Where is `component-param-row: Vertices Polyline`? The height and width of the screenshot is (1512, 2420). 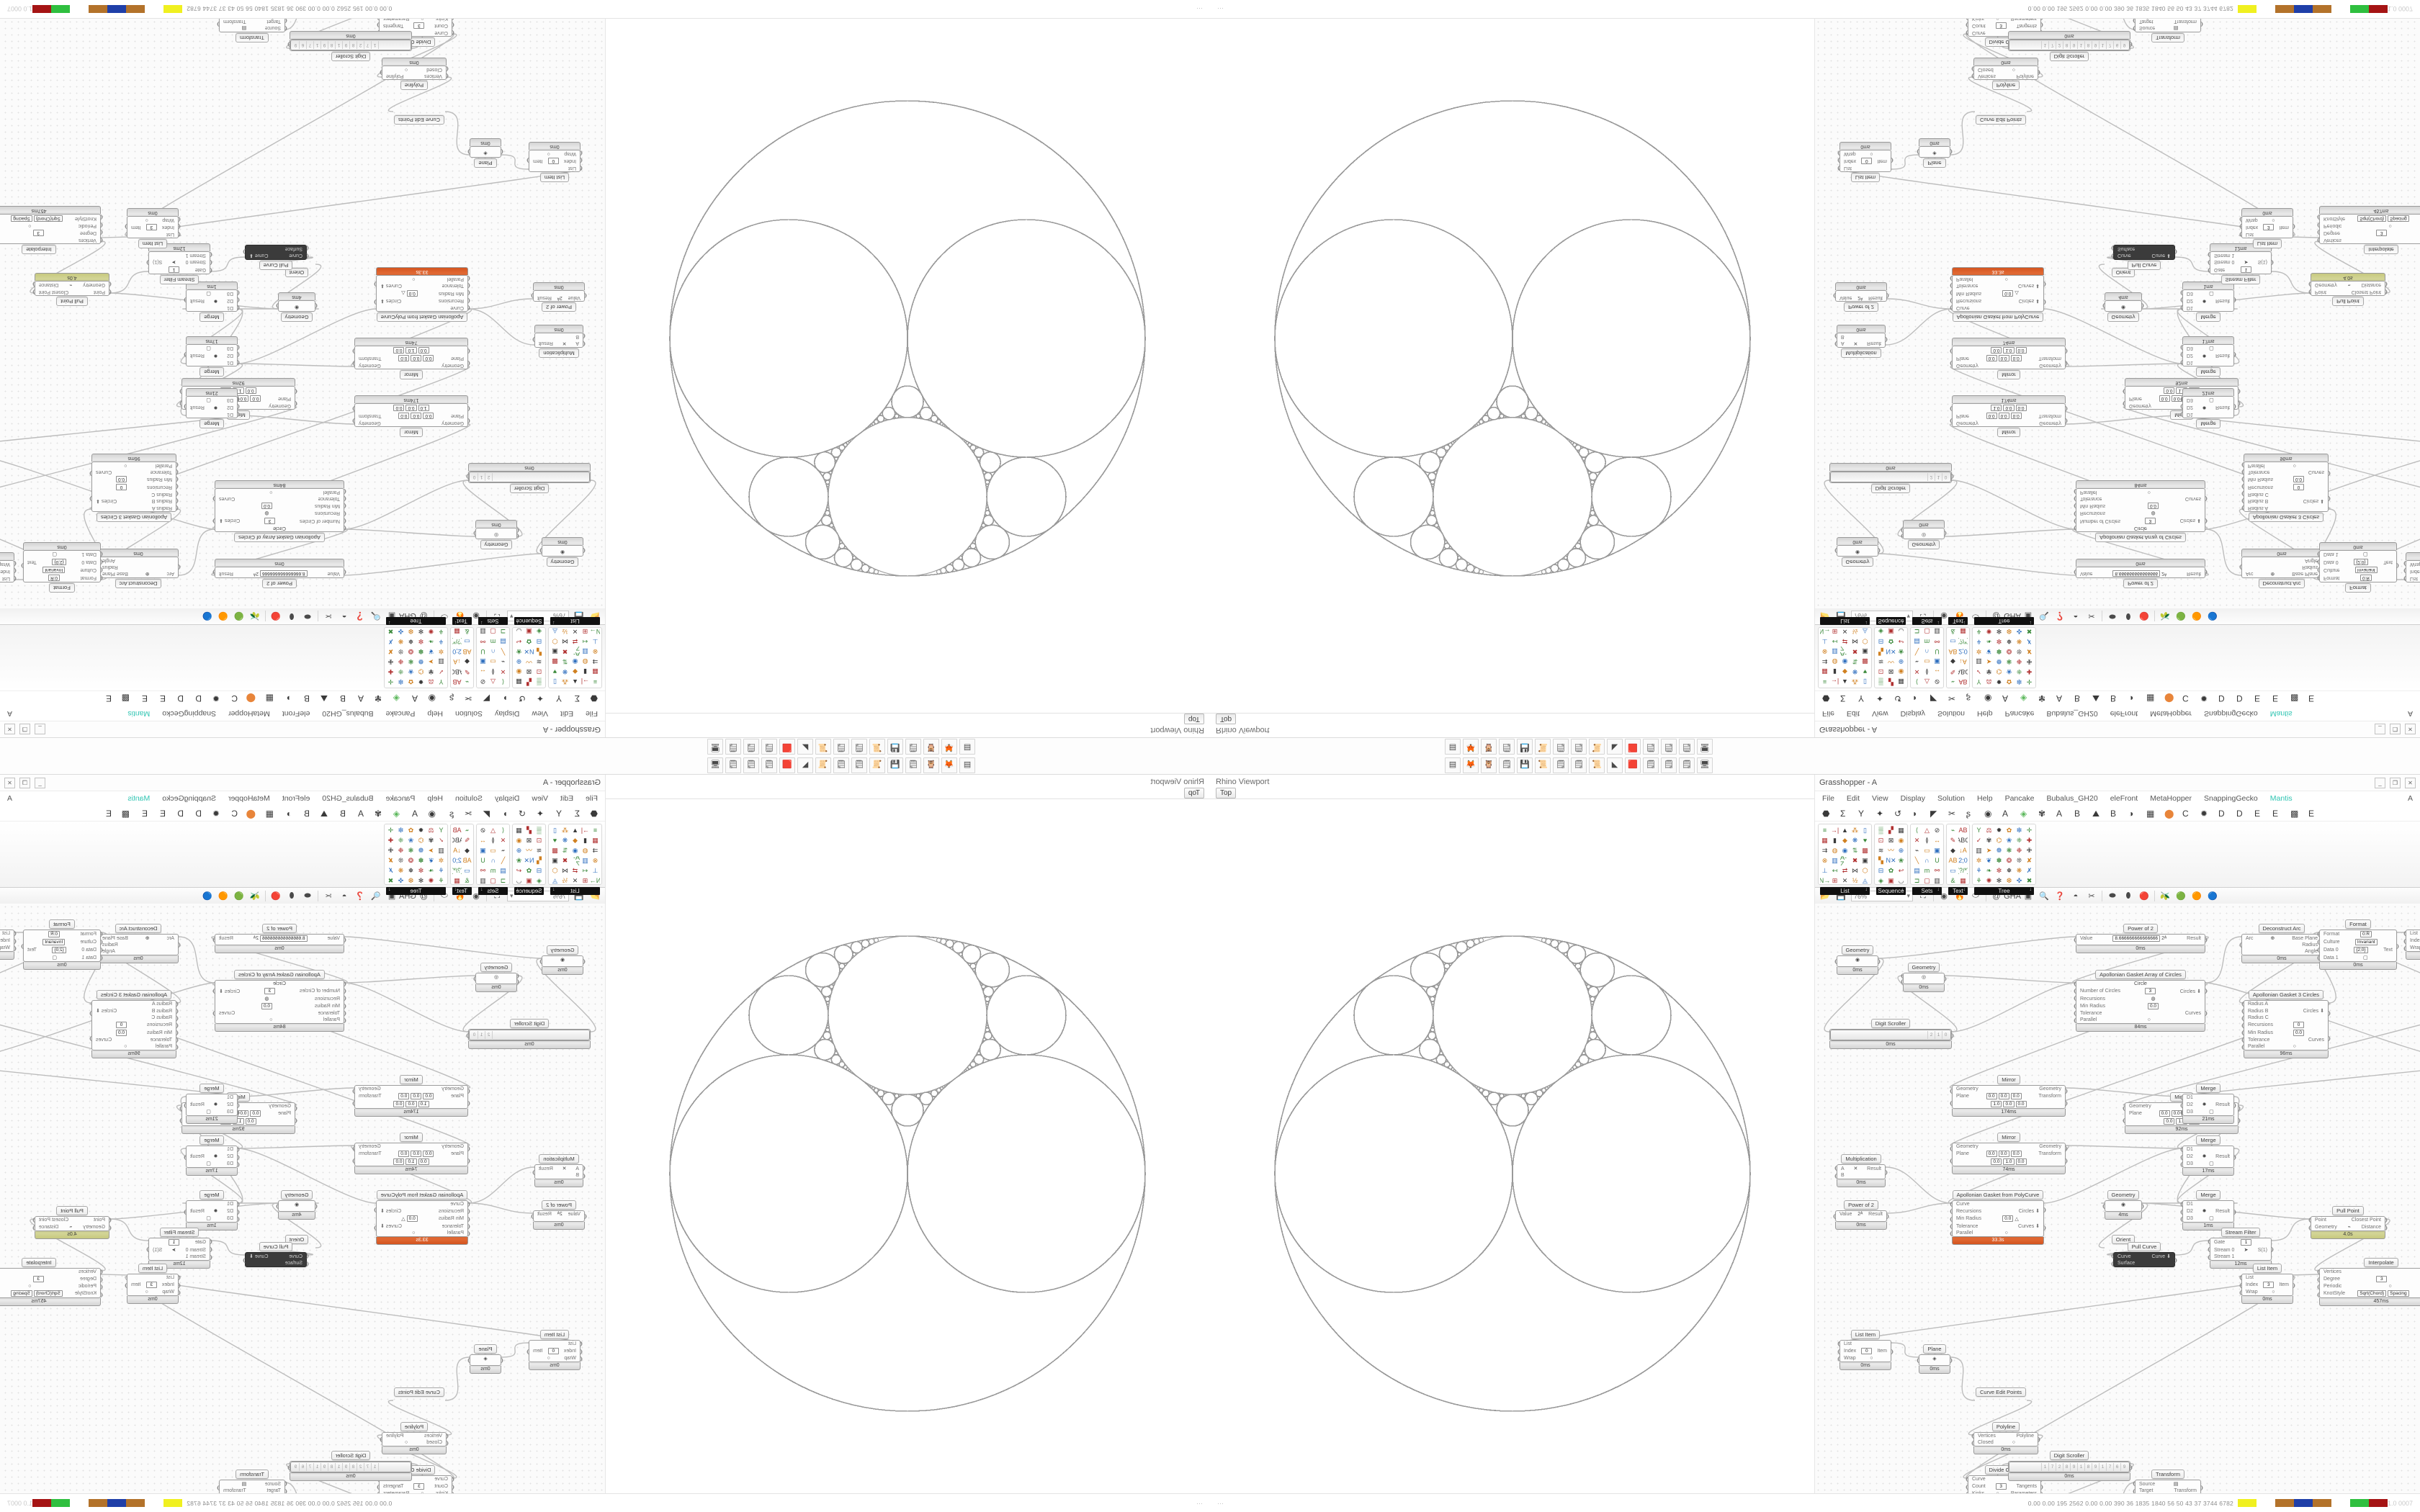
component-param-row: Vertices Polyline is located at coordinates (2006, 1436).